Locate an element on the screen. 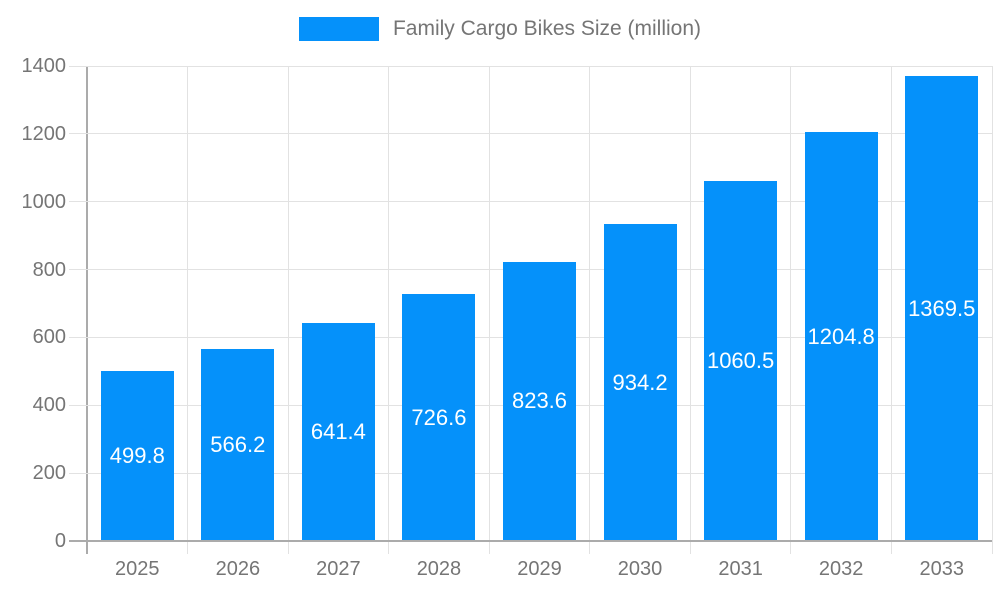 The image size is (1000, 600). y-axis-tick-label: 1000 is located at coordinates (44, 201).